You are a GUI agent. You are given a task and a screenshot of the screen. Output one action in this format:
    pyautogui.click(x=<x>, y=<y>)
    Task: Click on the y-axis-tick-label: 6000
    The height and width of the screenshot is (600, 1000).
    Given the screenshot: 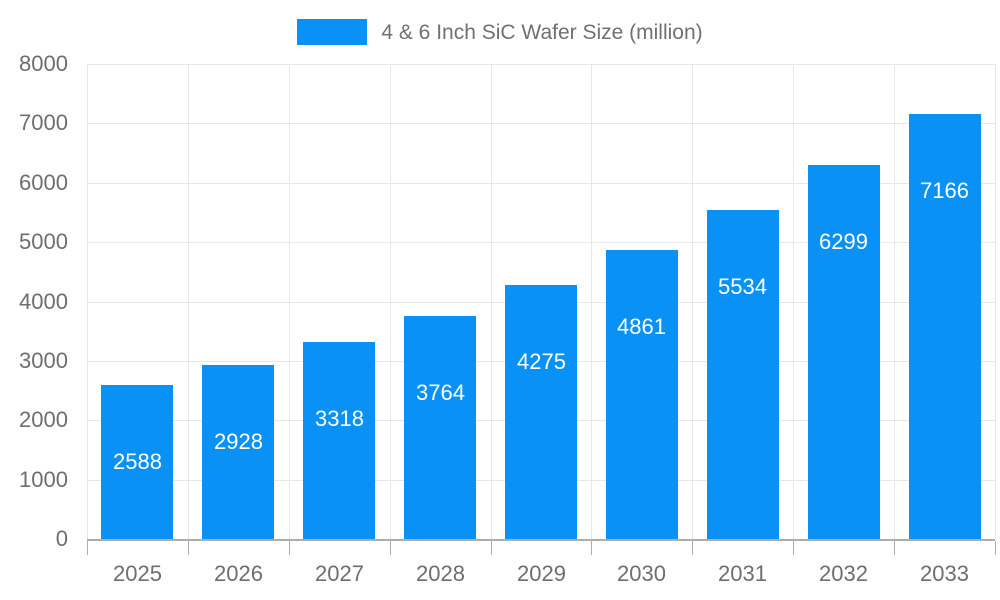 What is the action you would take?
    pyautogui.click(x=43, y=182)
    